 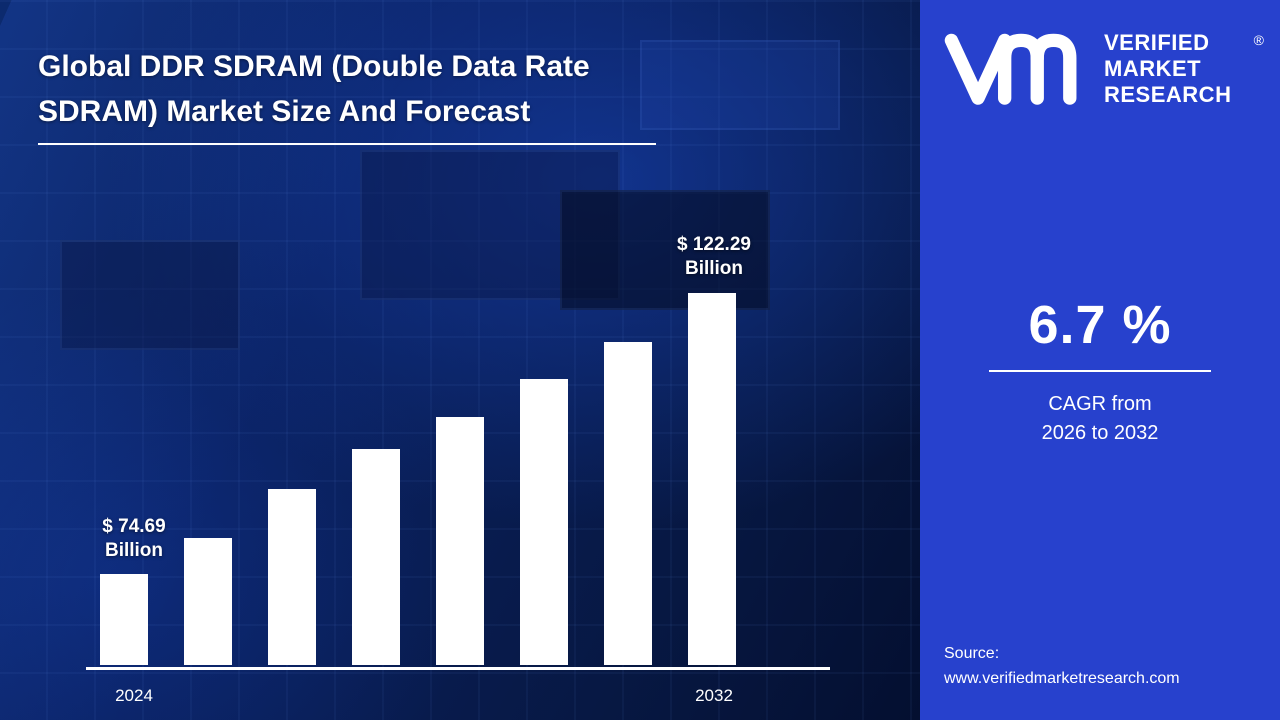 I want to click on last-bar-unit: Billion, so click(x=714, y=269).